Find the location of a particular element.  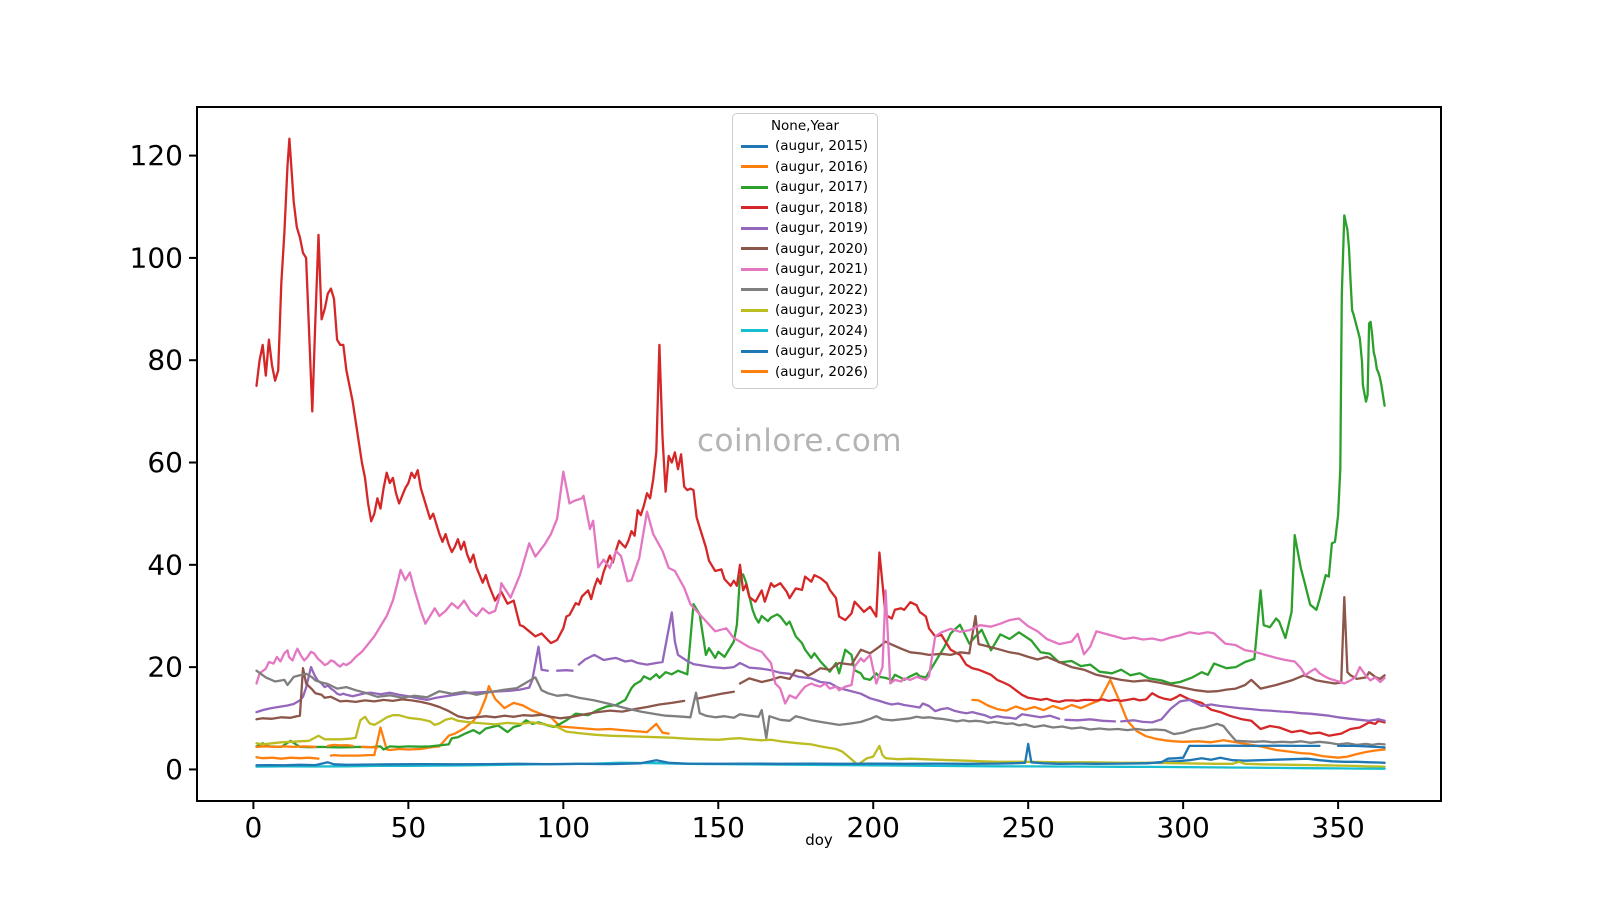

legend-item: (augur, 2022) is located at coordinates (805, 290).